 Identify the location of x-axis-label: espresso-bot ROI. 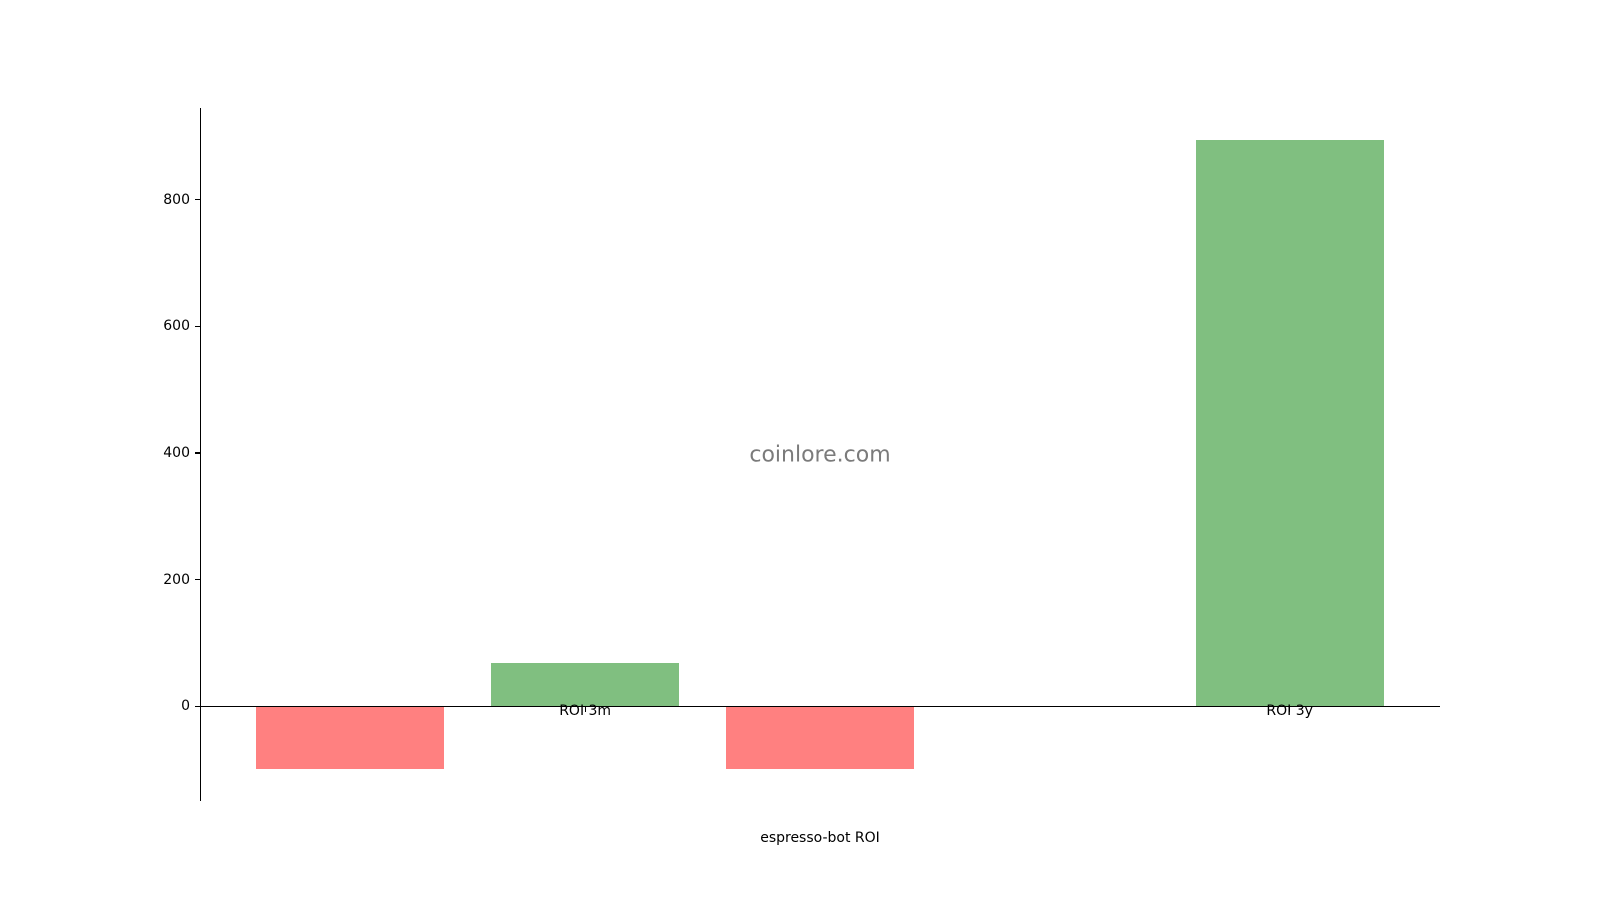
(820, 838).